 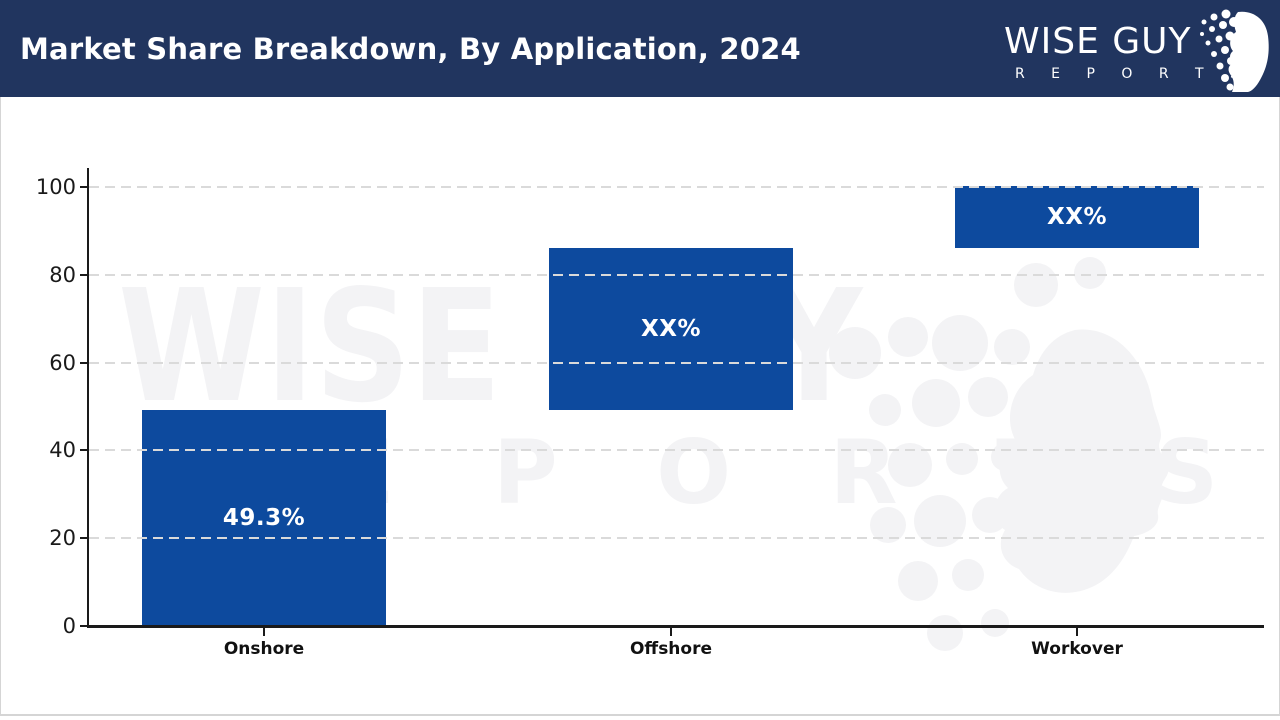 I want to click on frame-left-line, so click(x=0, y=406).